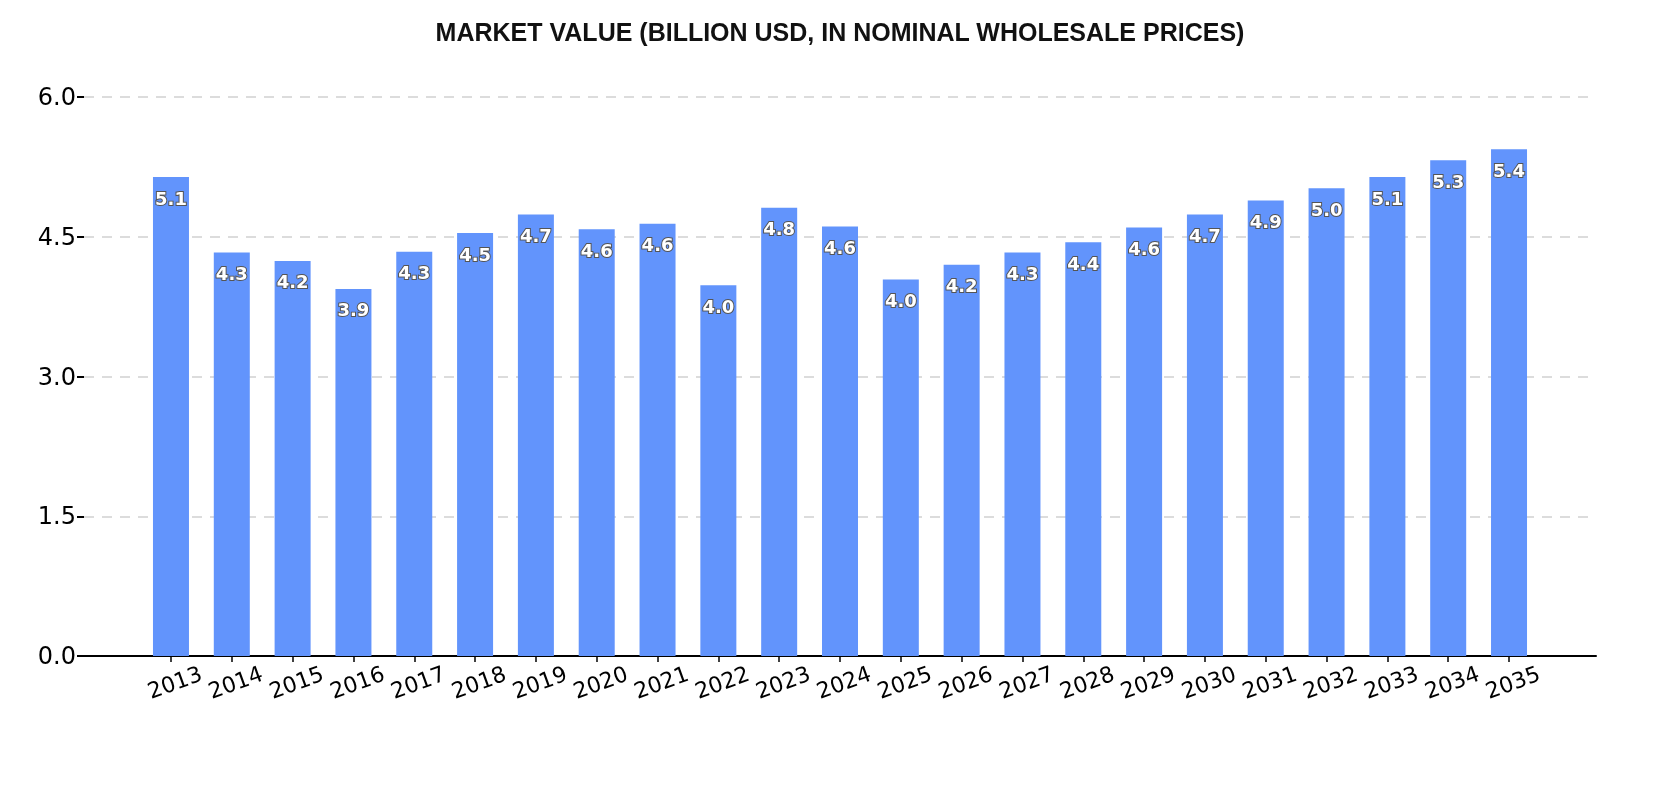  What do you see at coordinates (353, 310) in the screenshot?
I see `data-label: 3.9` at bounding box center [353, 310].